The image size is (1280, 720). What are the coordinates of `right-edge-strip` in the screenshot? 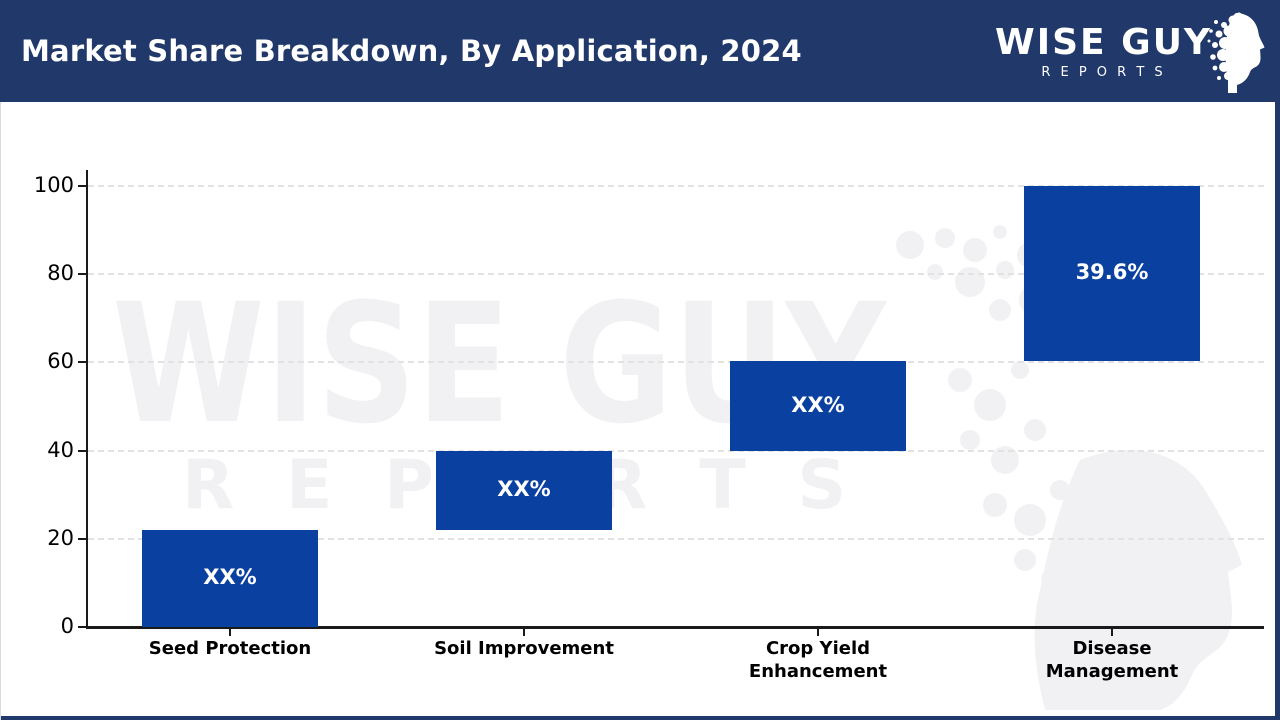 It's located at (1277, 360).